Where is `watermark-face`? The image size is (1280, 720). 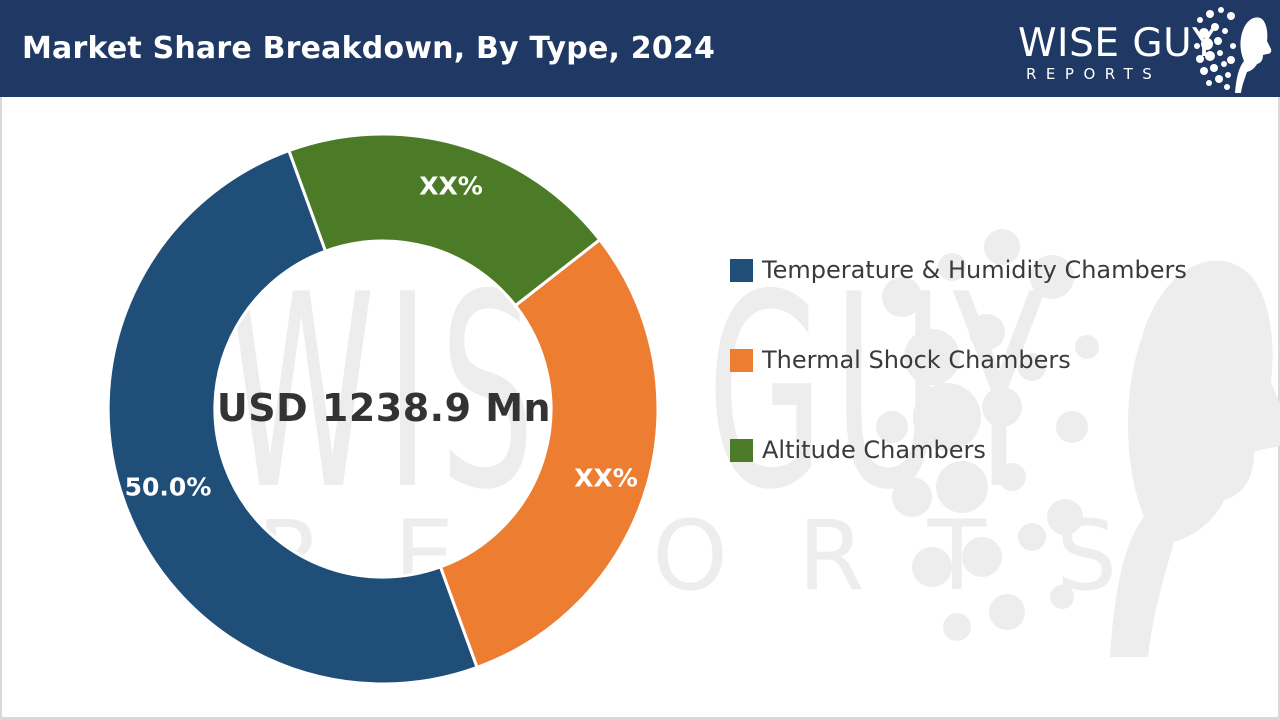
watermark-face is located at coordinates (1195, 458).